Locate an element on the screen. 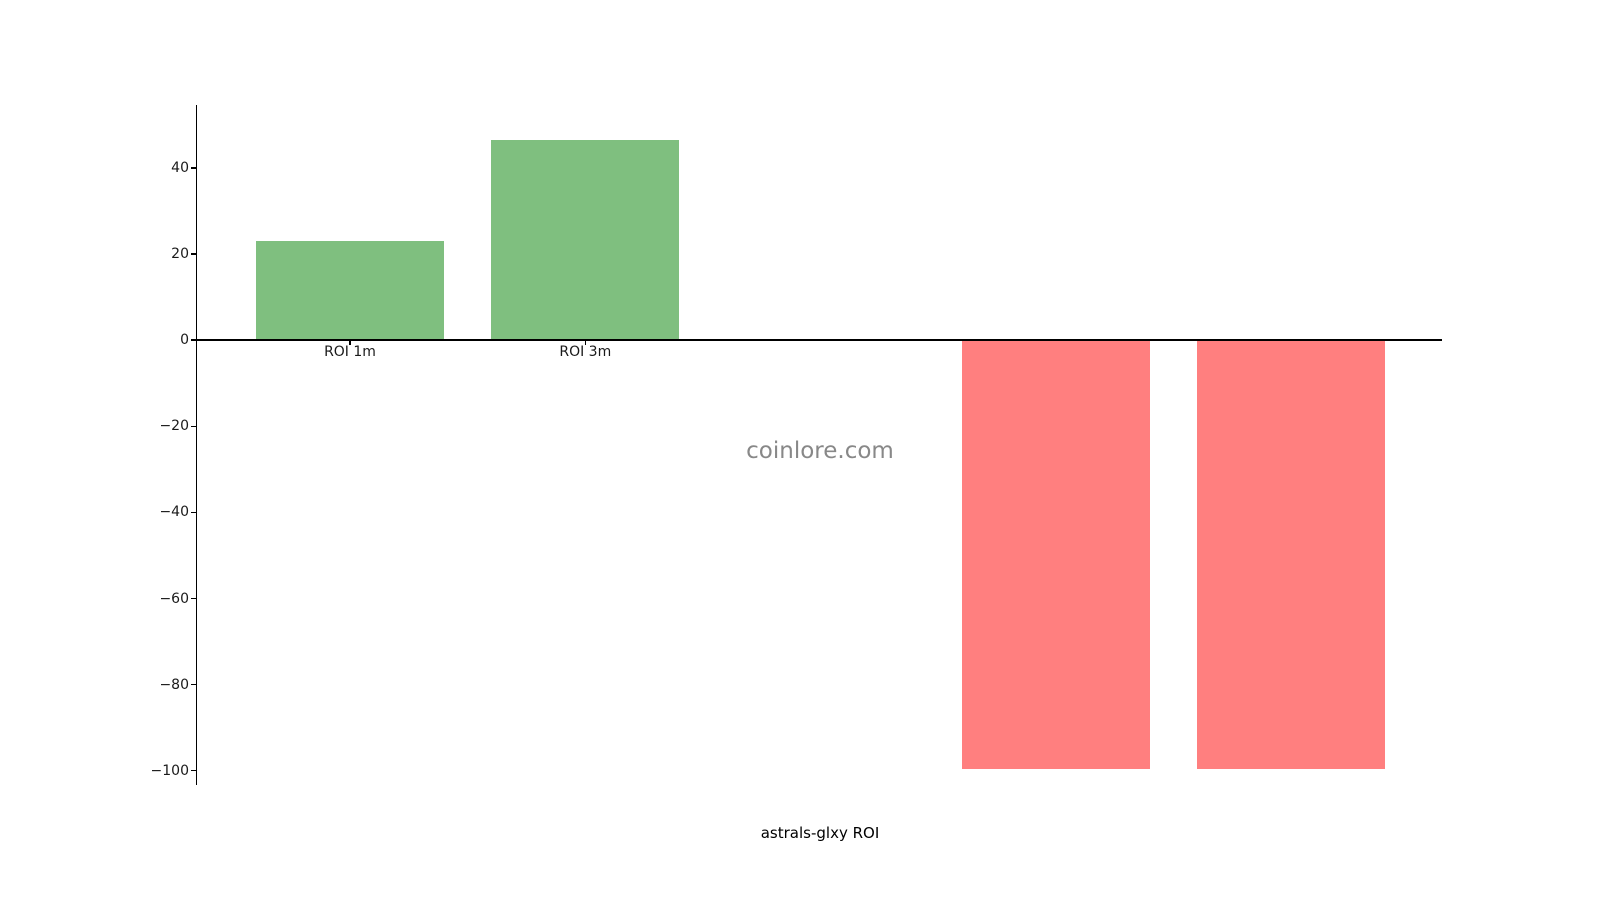  y-tick-label: −100 is located at coordinates (169, 770).